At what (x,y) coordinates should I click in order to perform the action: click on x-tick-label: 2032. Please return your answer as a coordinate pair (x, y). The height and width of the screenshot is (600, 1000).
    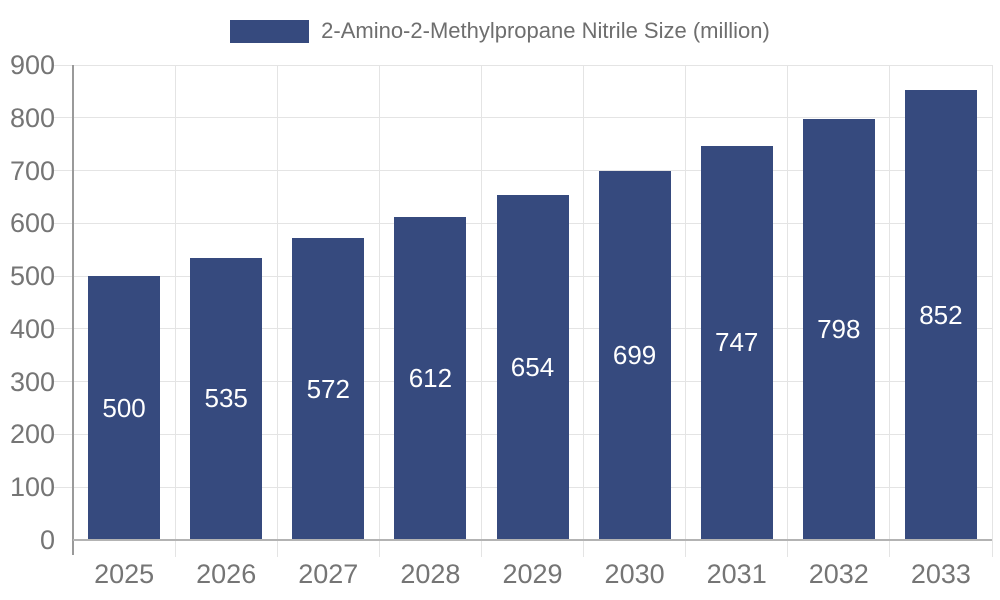
    Looking at the image, I should click on (838, 574).